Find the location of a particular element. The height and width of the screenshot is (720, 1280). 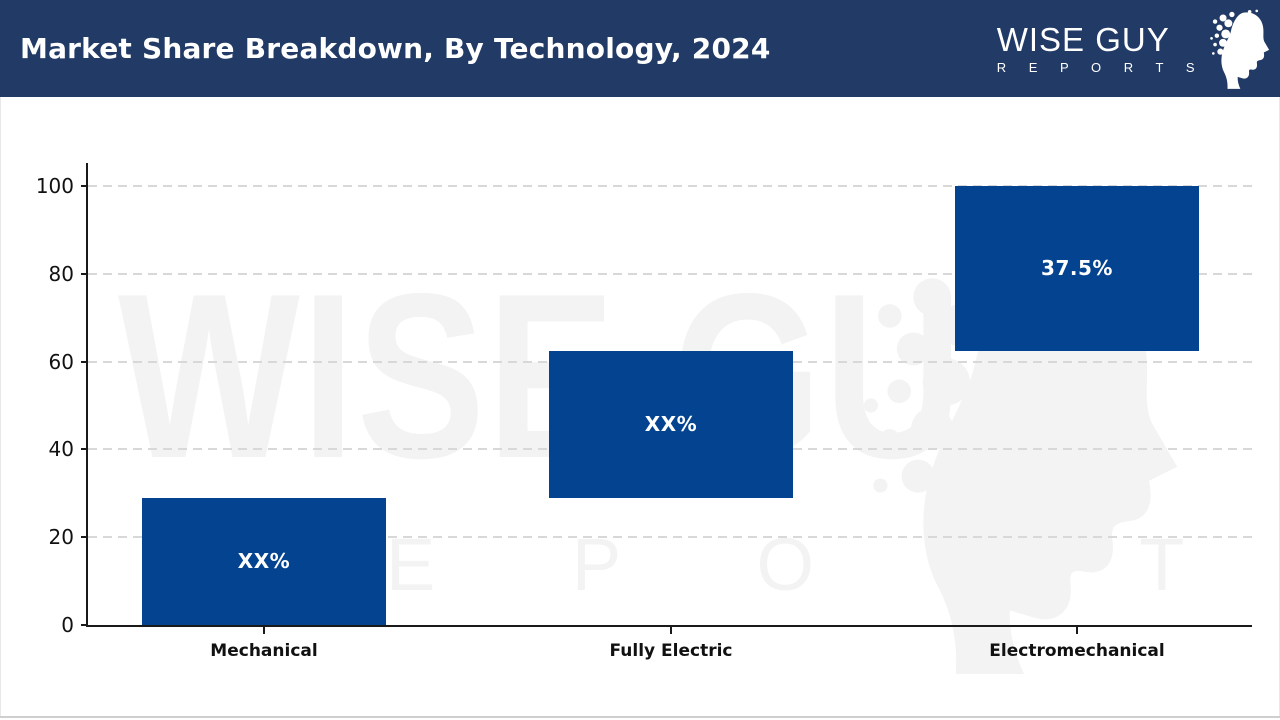

brand-logo: WISE GUY R E P O R T S is located at coordinates (1133, 49).